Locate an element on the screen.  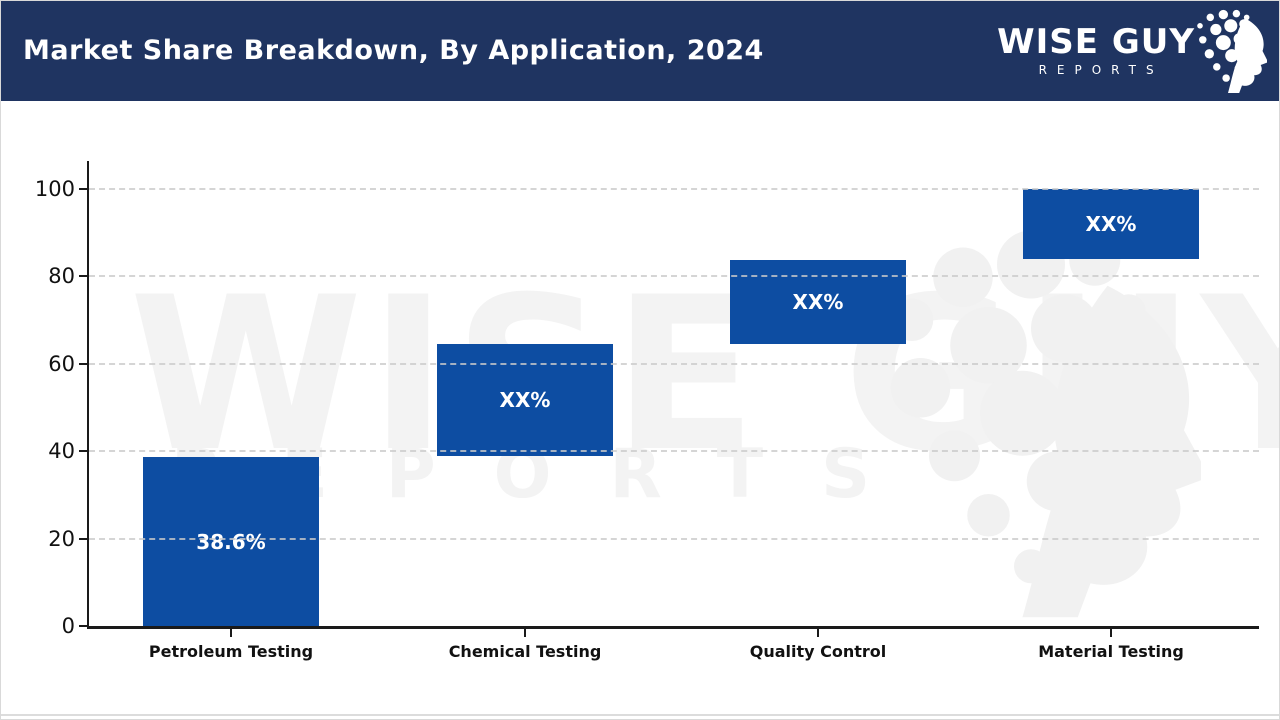
logo-text: WISE GUY REPORTS is located at coordinates (1096, 49).